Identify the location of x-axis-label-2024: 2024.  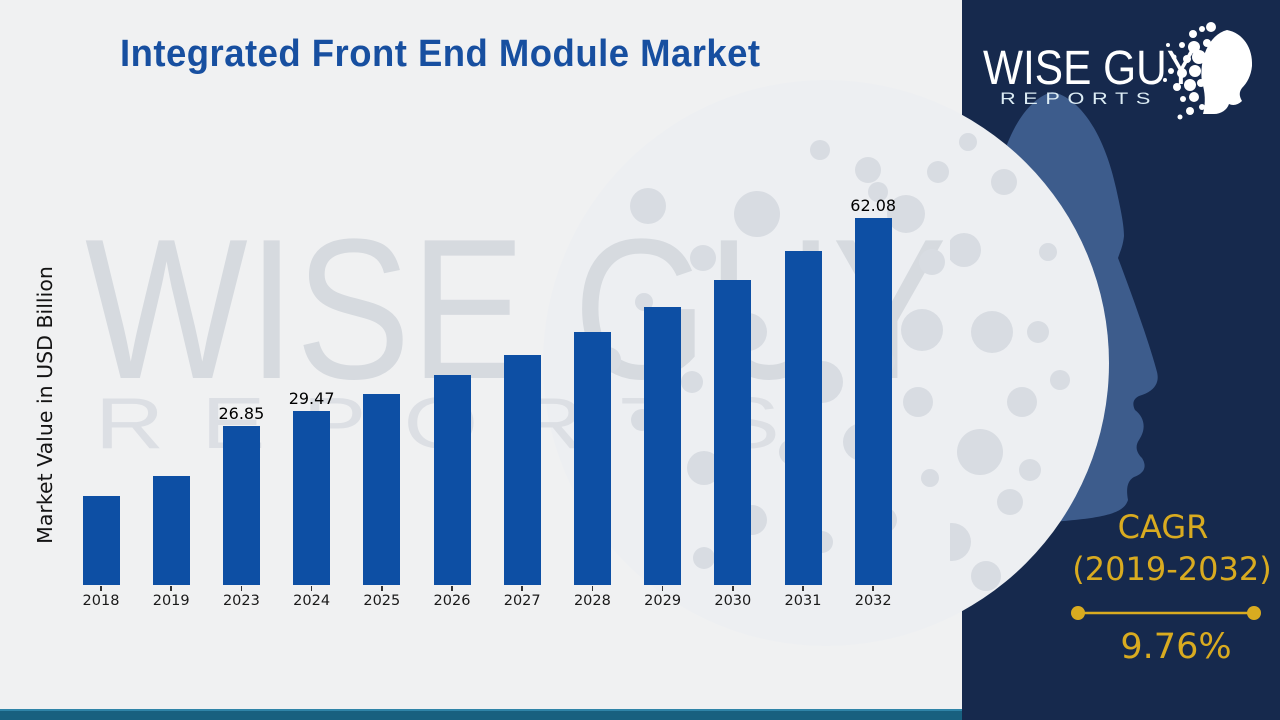
(312, 601).